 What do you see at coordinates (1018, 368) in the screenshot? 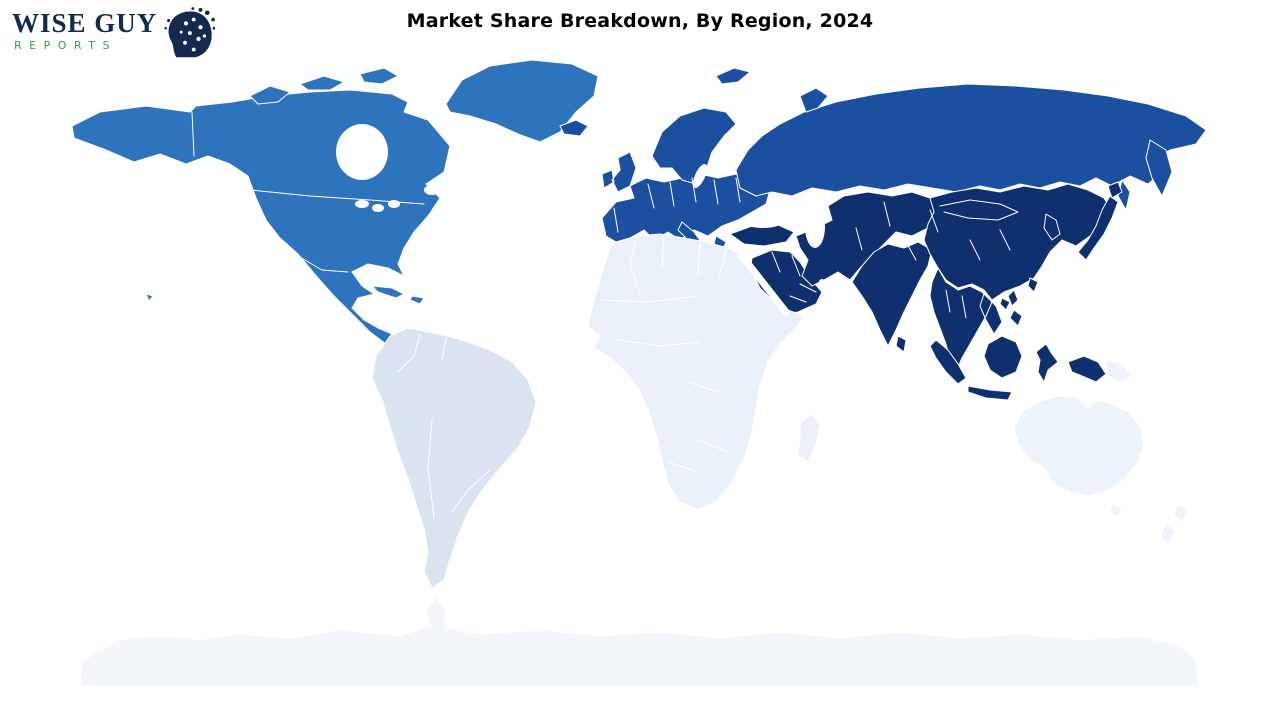
I see `indonesia` at bounding box center [1018, 368].